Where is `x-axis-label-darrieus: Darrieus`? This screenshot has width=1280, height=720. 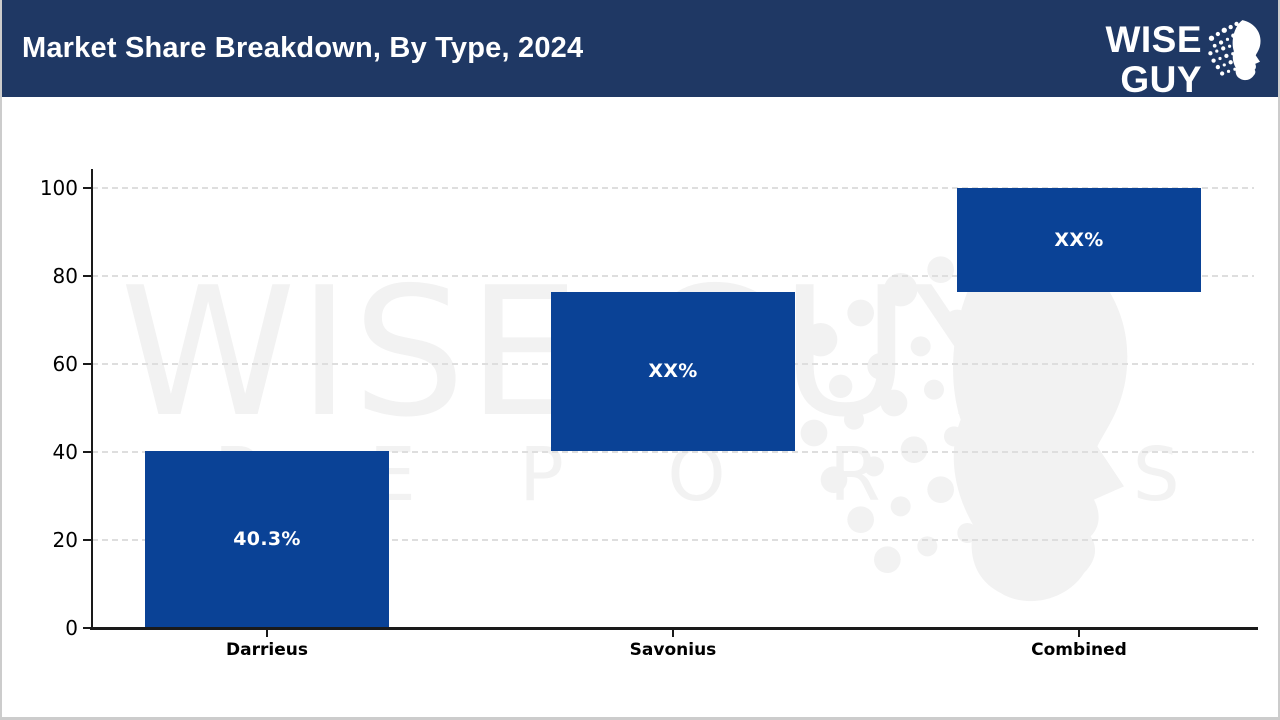
x-axis-label-darrieus: Darrieus is located at coordinates (267, 650).